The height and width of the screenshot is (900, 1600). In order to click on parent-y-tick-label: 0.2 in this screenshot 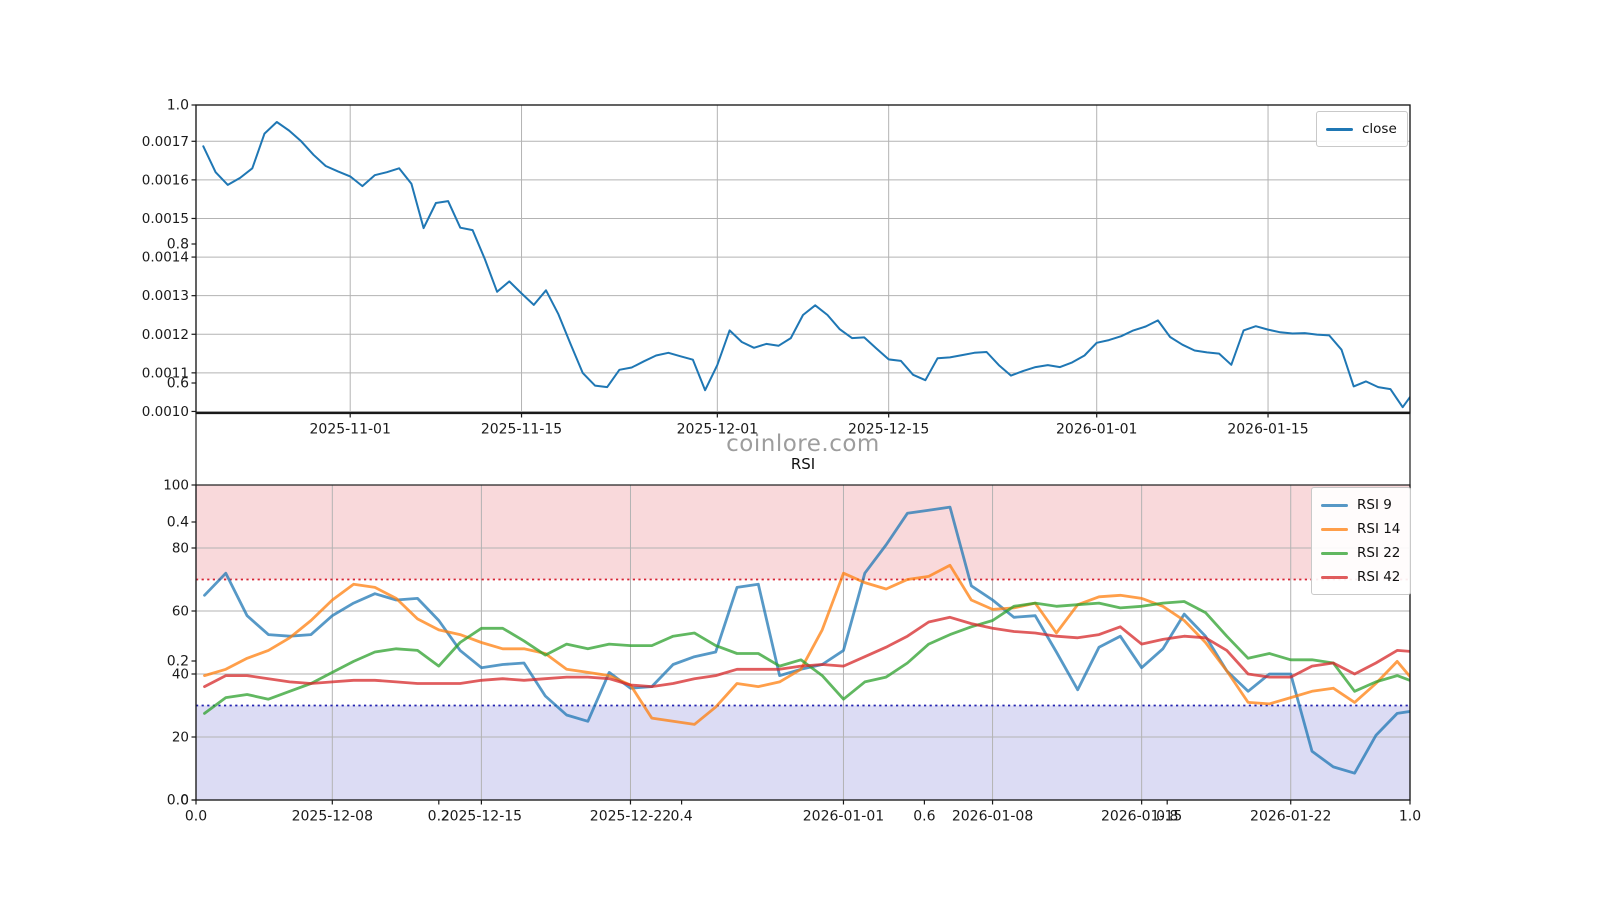, I will do `click(178, 662)`.